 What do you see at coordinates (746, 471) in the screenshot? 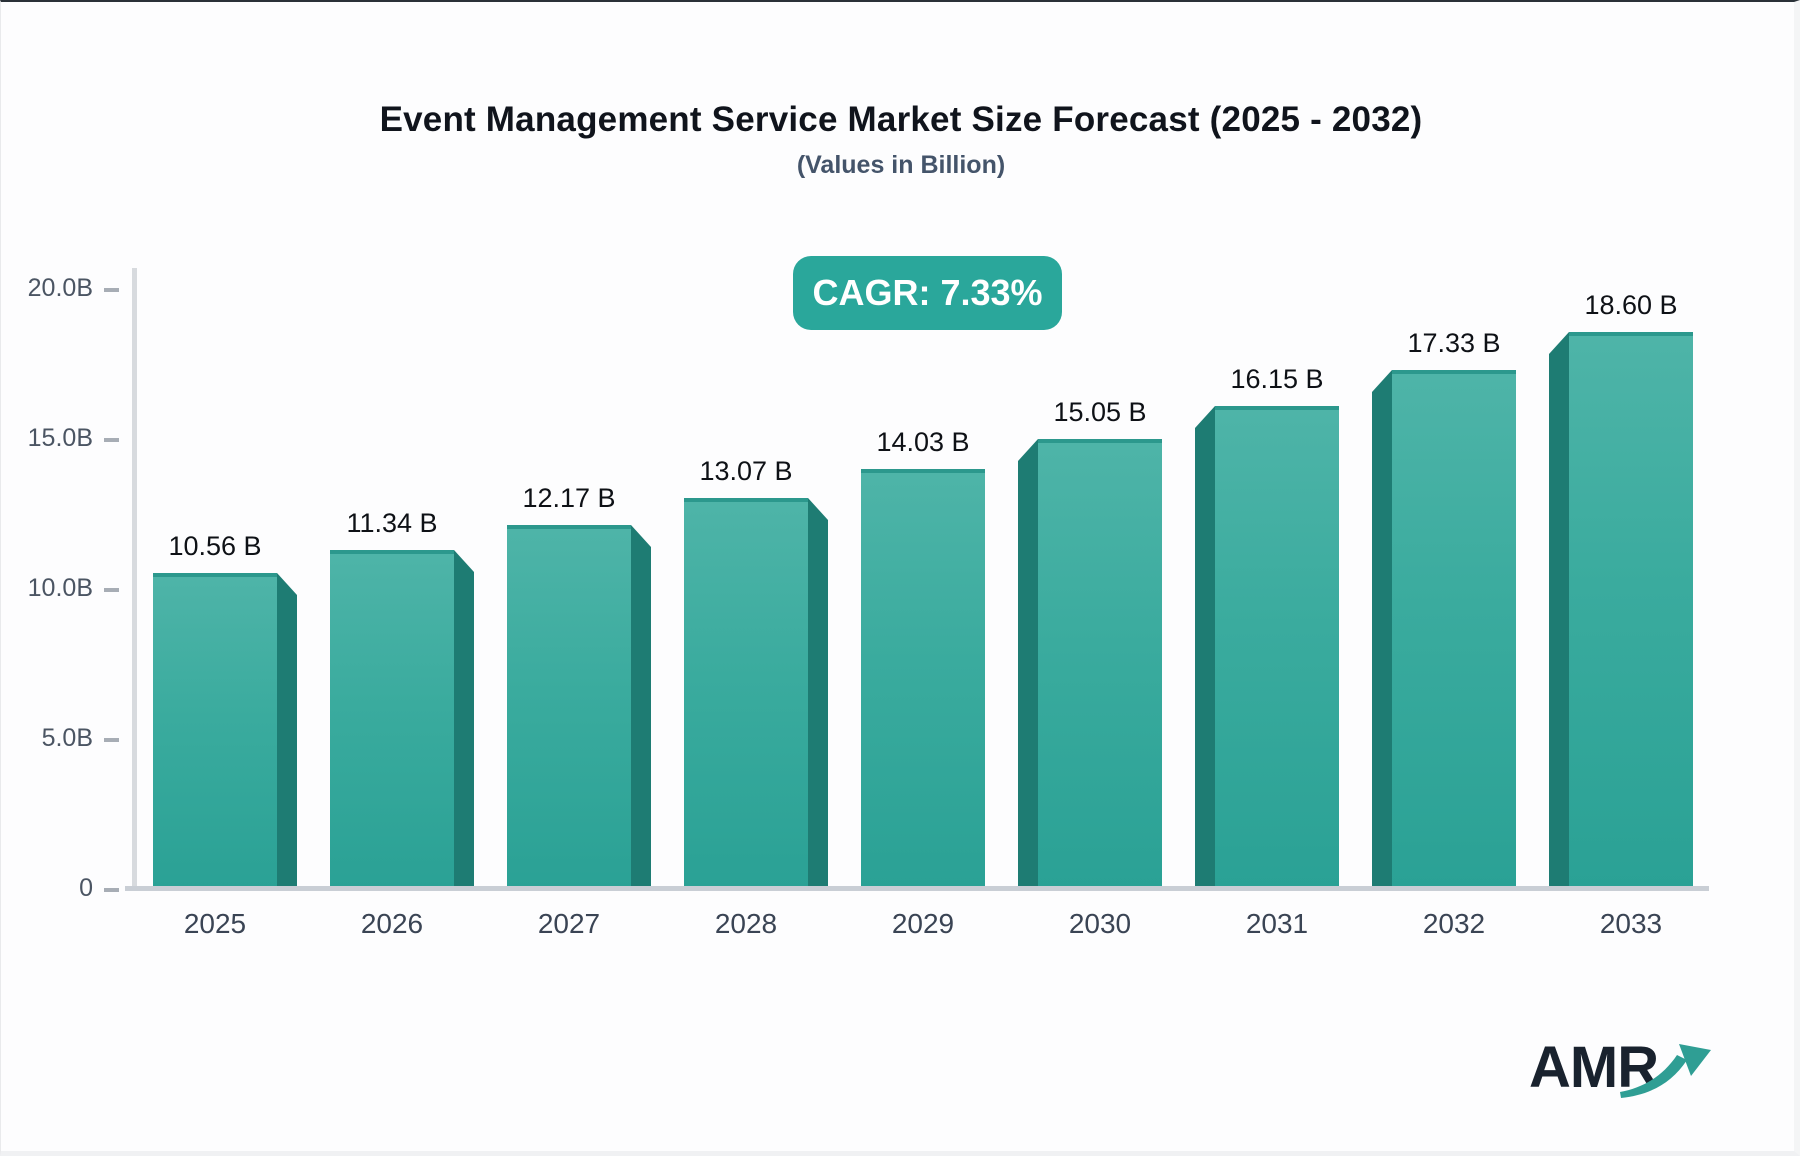
I see `bar-value-label-2028: 13.07 B` at bounding box center [746, 471].